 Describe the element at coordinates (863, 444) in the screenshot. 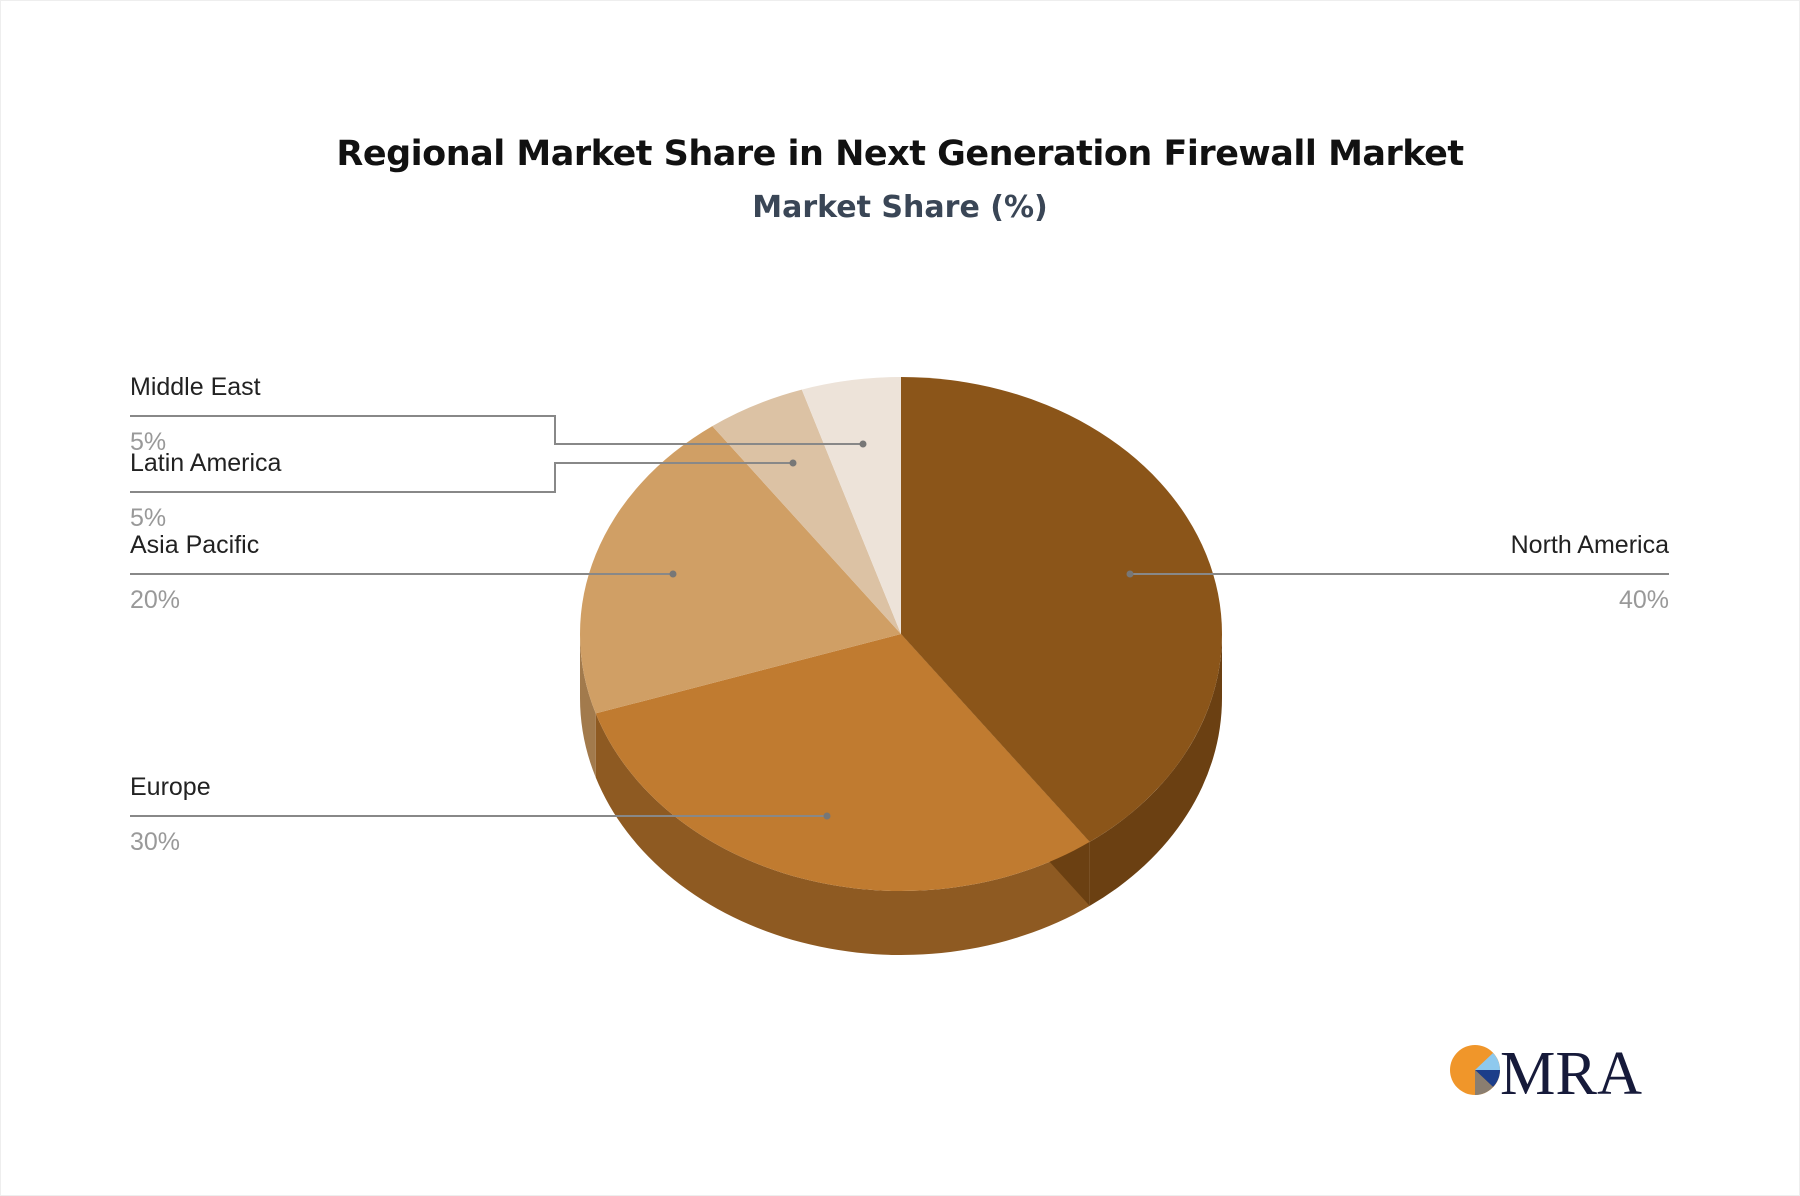

I see `leader-dot-middle-east` at that location.